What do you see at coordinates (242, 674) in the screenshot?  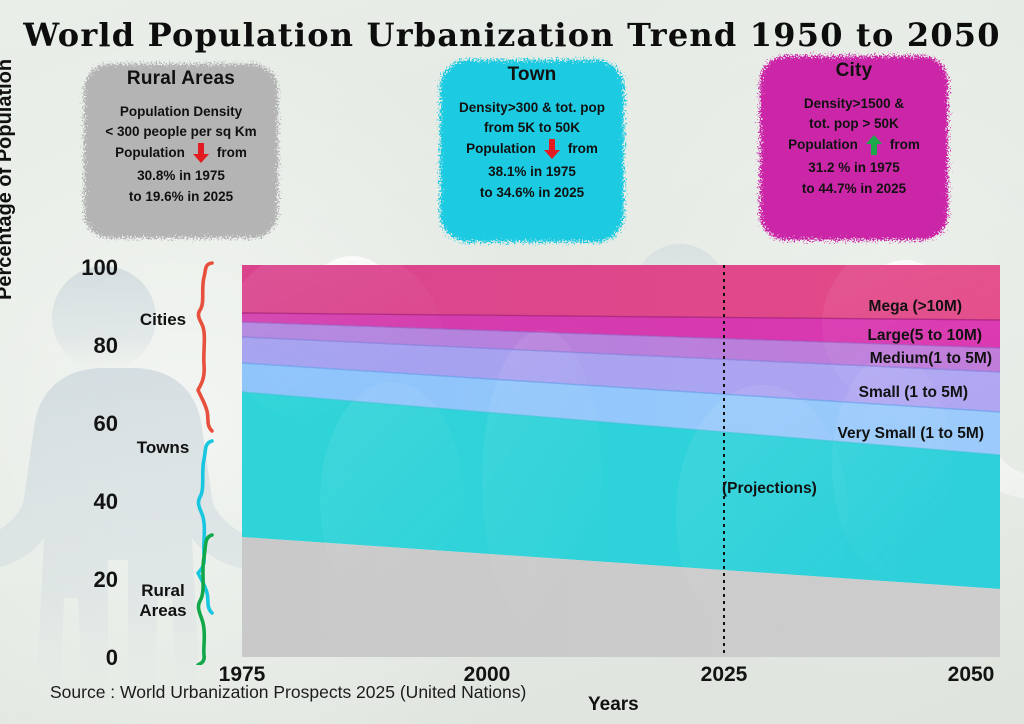 I see `x-tick-1975: 1975` at bounding box center [242, 674].